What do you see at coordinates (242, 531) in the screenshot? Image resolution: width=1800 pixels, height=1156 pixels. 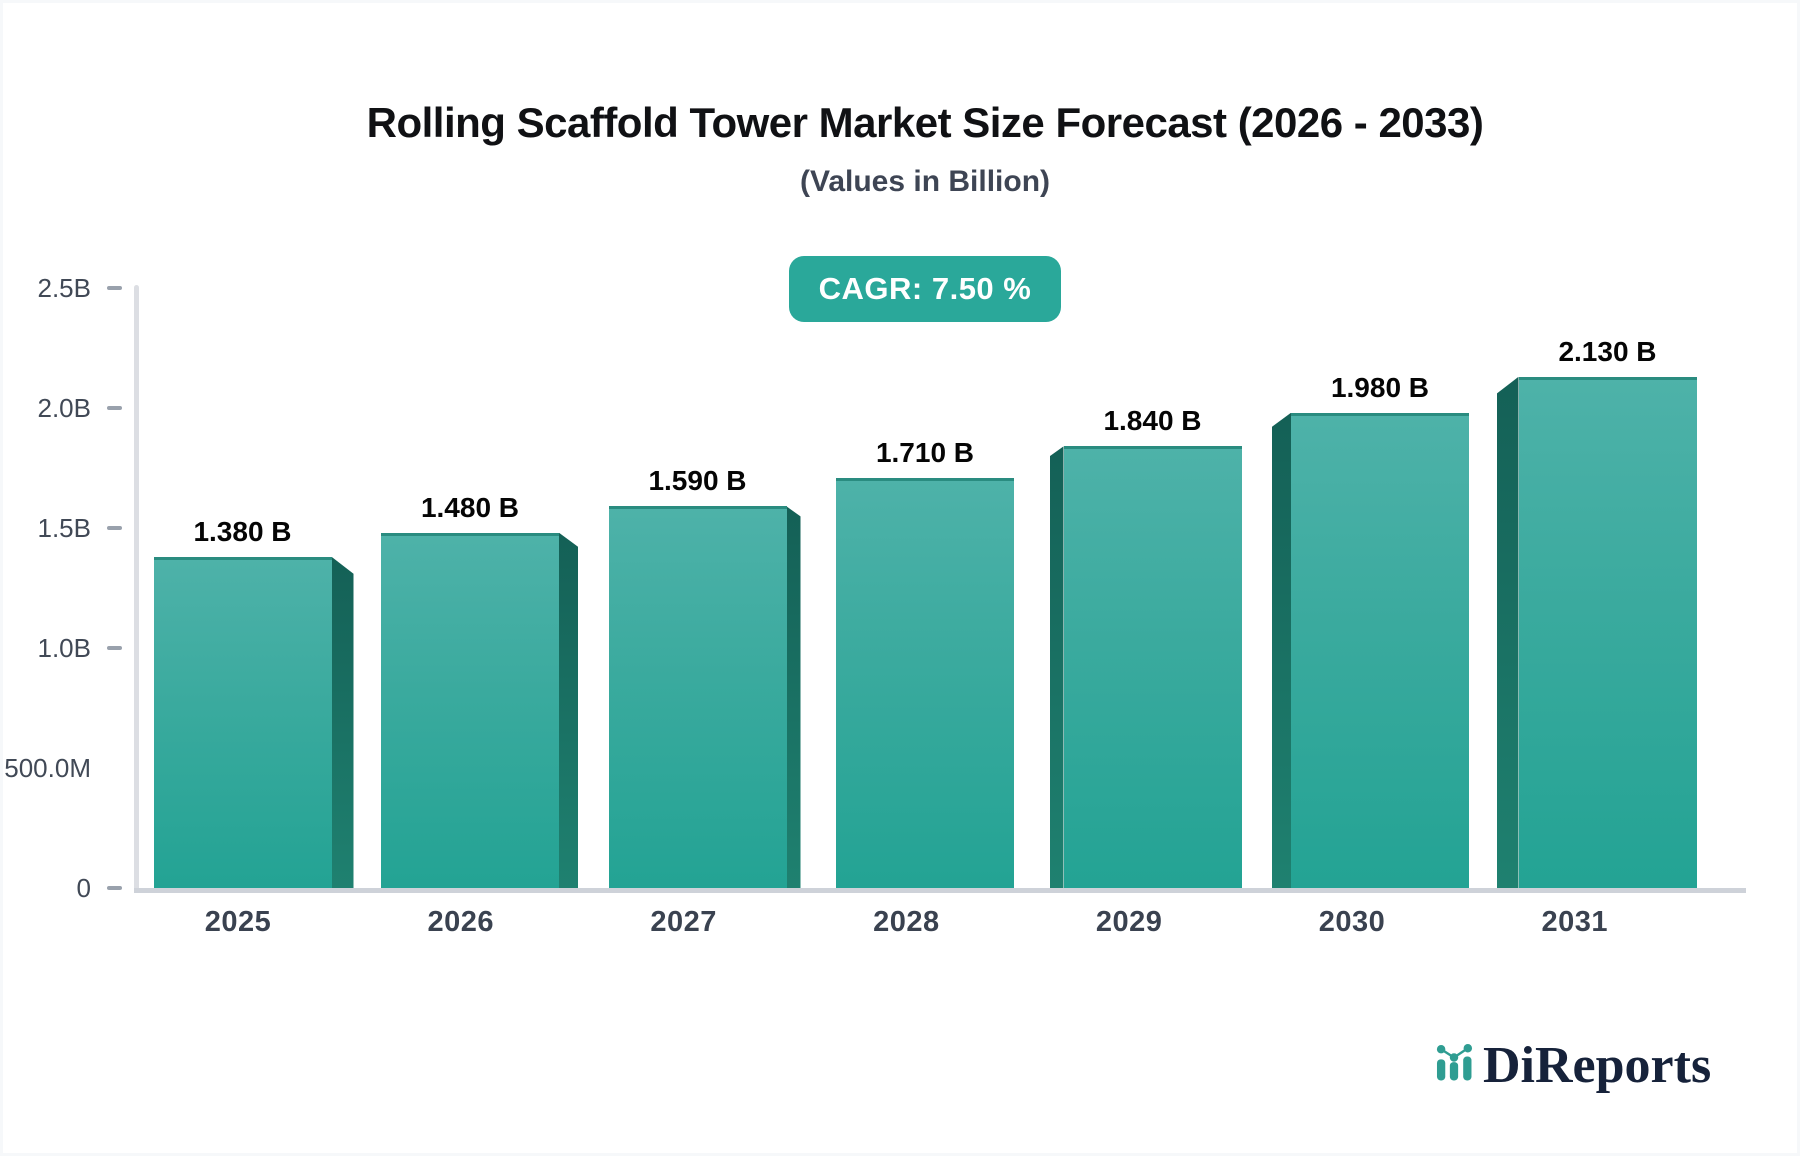 I see `bar-value-label: 1.380 B` at bounding box center [242, 531].